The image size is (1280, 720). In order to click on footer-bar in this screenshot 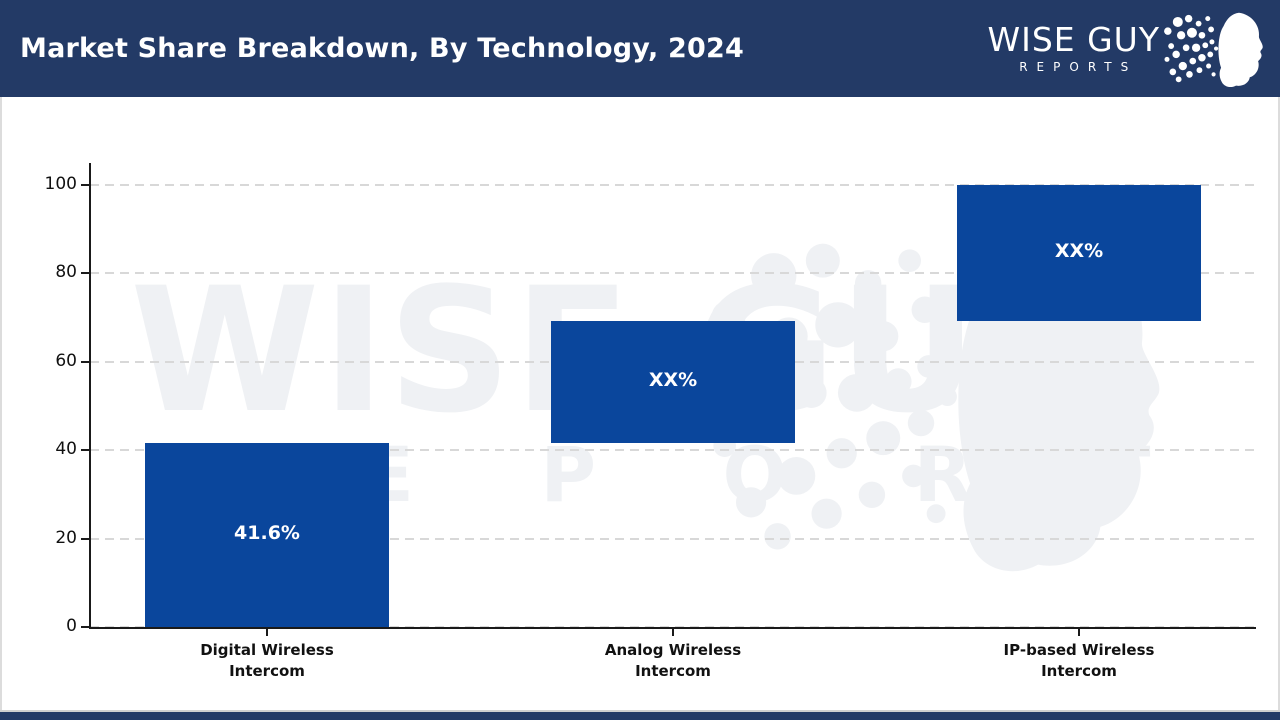, I will do `click(640, 716)`.